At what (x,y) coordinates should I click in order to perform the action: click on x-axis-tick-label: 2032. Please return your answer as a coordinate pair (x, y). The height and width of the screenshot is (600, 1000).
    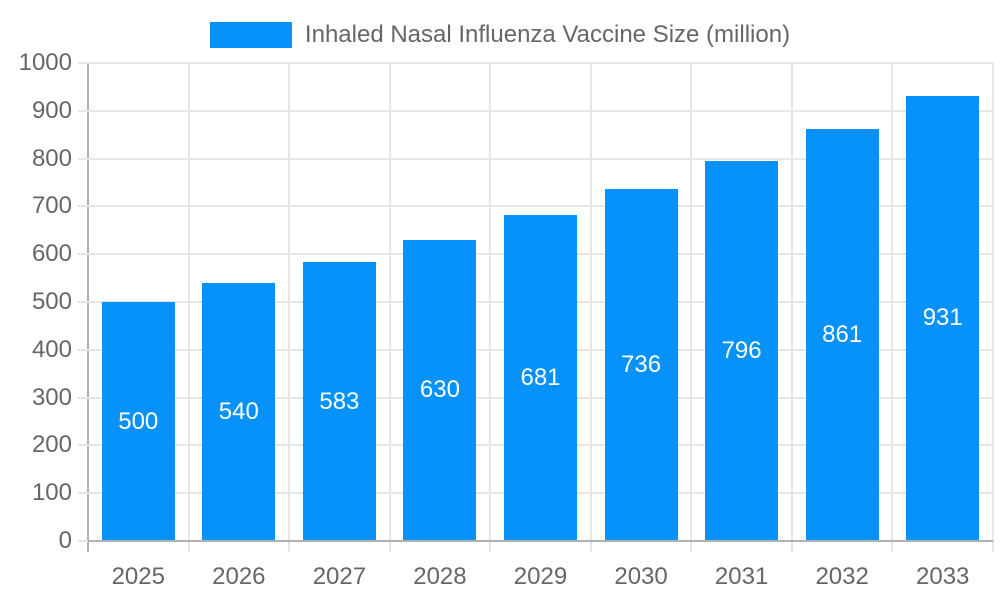
    Looking at the image, I should click on (842, 576).